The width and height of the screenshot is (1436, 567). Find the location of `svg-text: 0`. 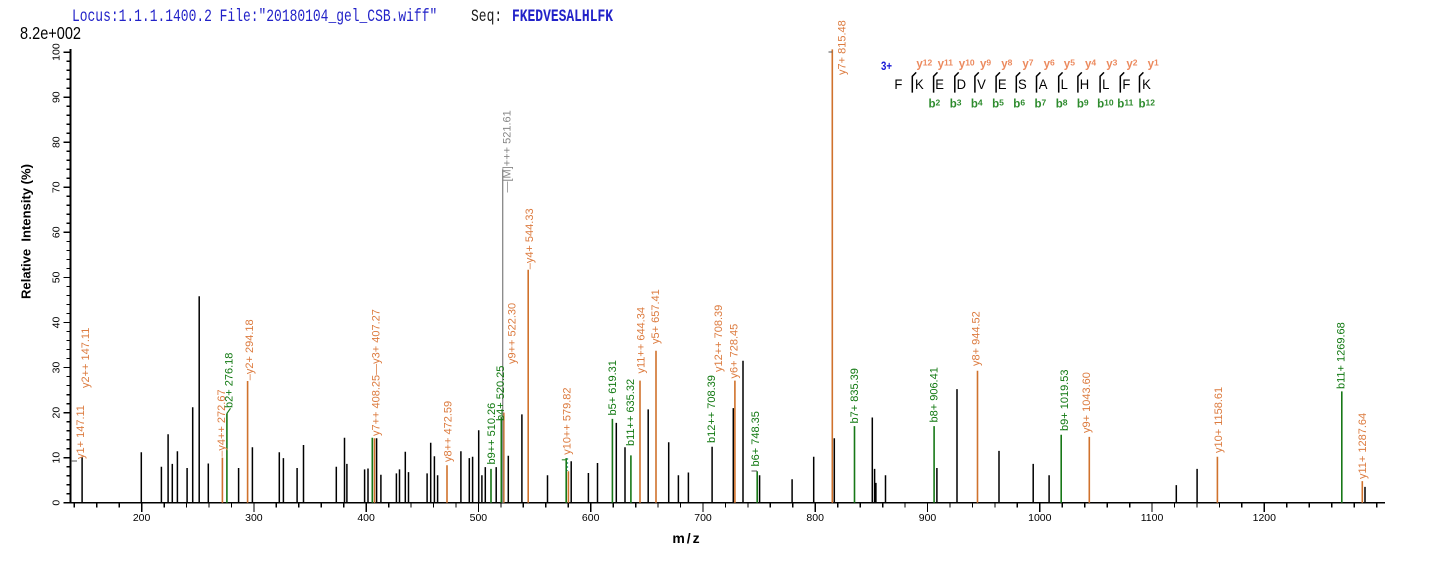

svg-text: 0 is located at coordinates (57, 503).